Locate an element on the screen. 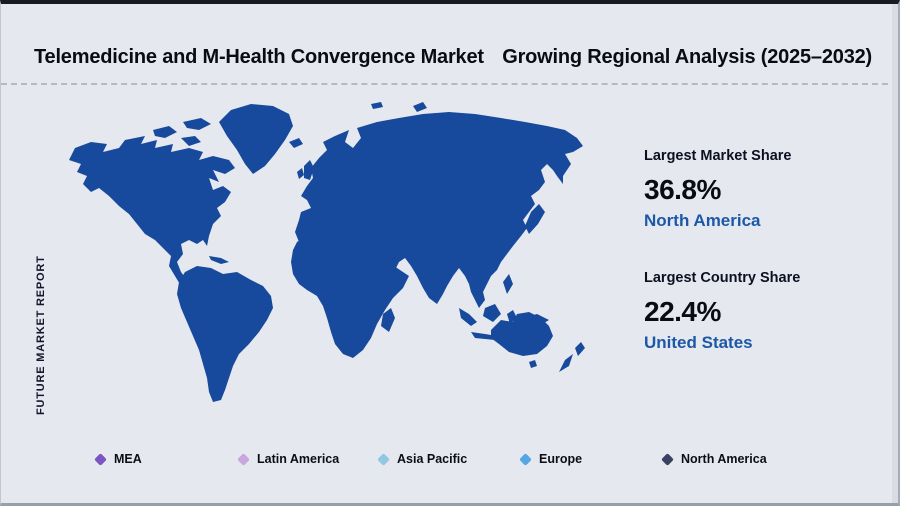 The height and width of the screenshot is (506, 900). legend-item-asia-pacific: Asia Pacific is located at coordinates (422, 459).